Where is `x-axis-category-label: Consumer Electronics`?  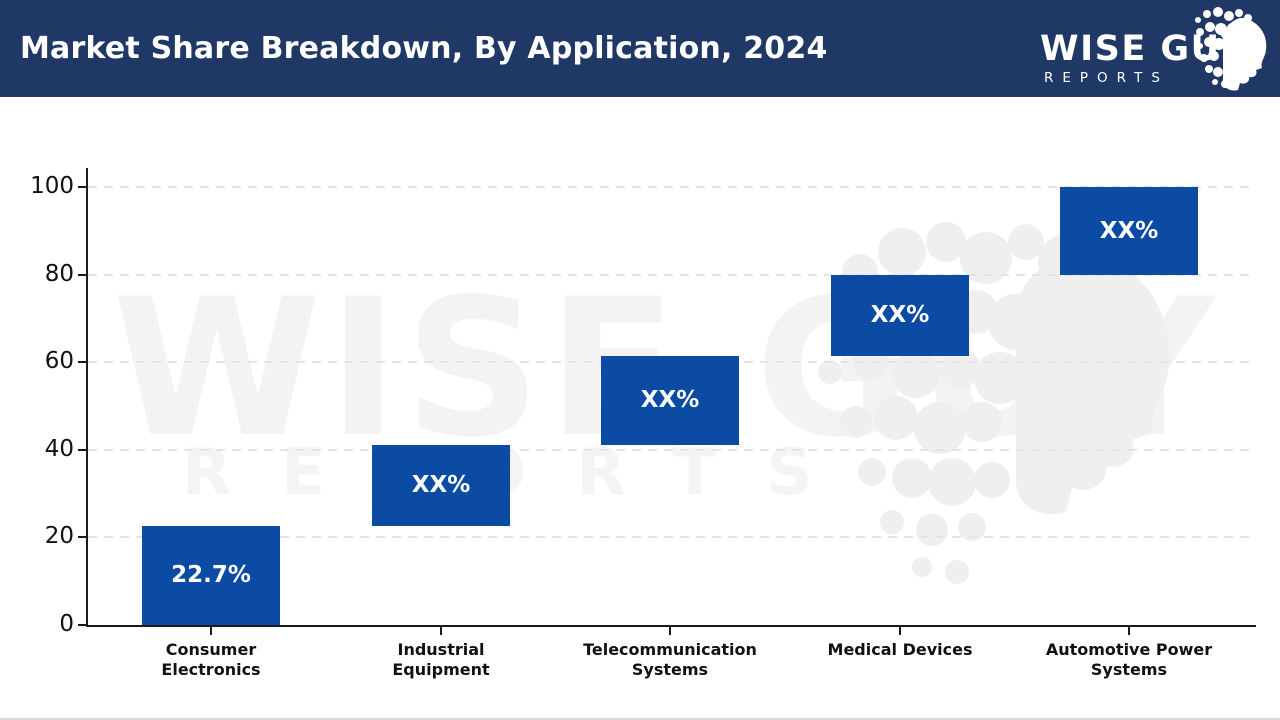 x-axis-category-label: Consumer Electronics is located at coordinates (211, 659).